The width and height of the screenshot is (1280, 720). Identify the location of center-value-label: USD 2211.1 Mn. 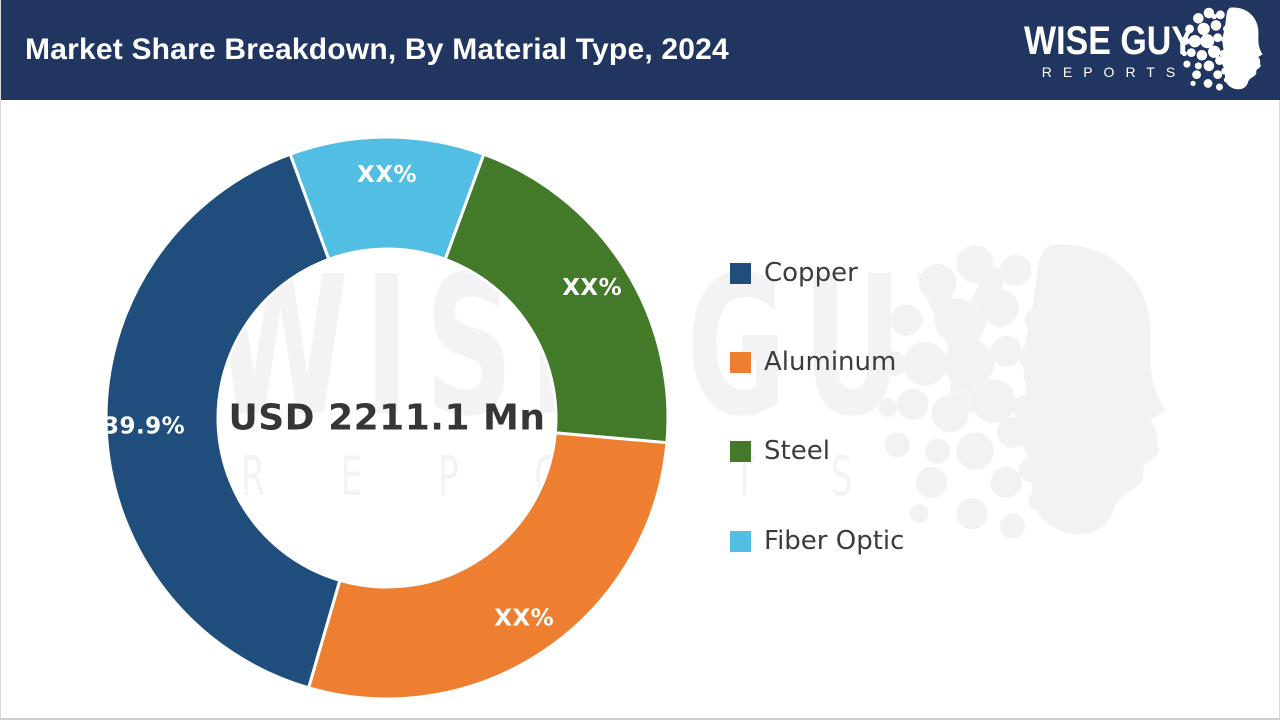
(387, 418).